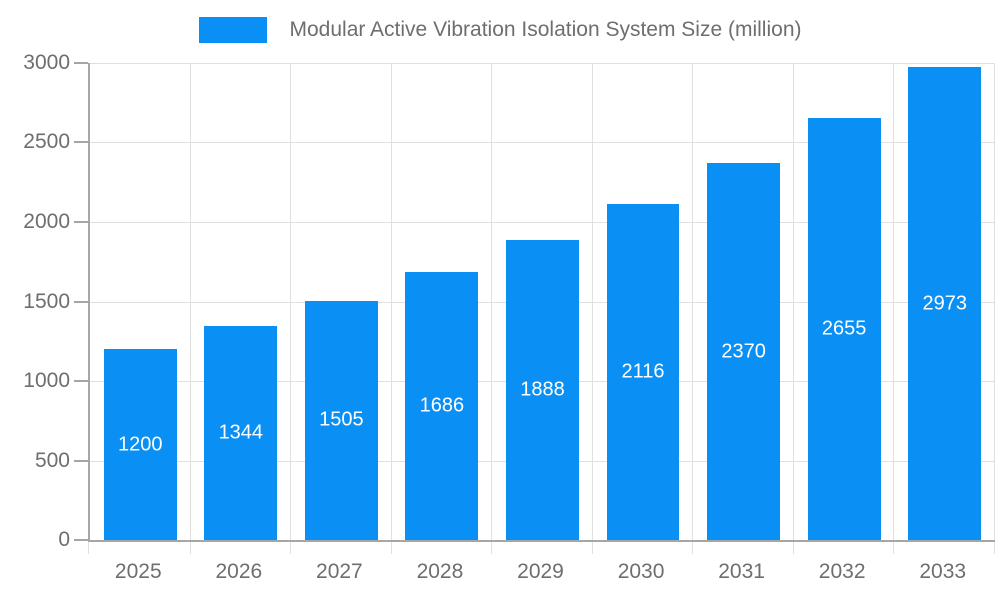 The image size is (1000, 600). I want to click on y-axis-tick-label: 2000, so click(46, 221).